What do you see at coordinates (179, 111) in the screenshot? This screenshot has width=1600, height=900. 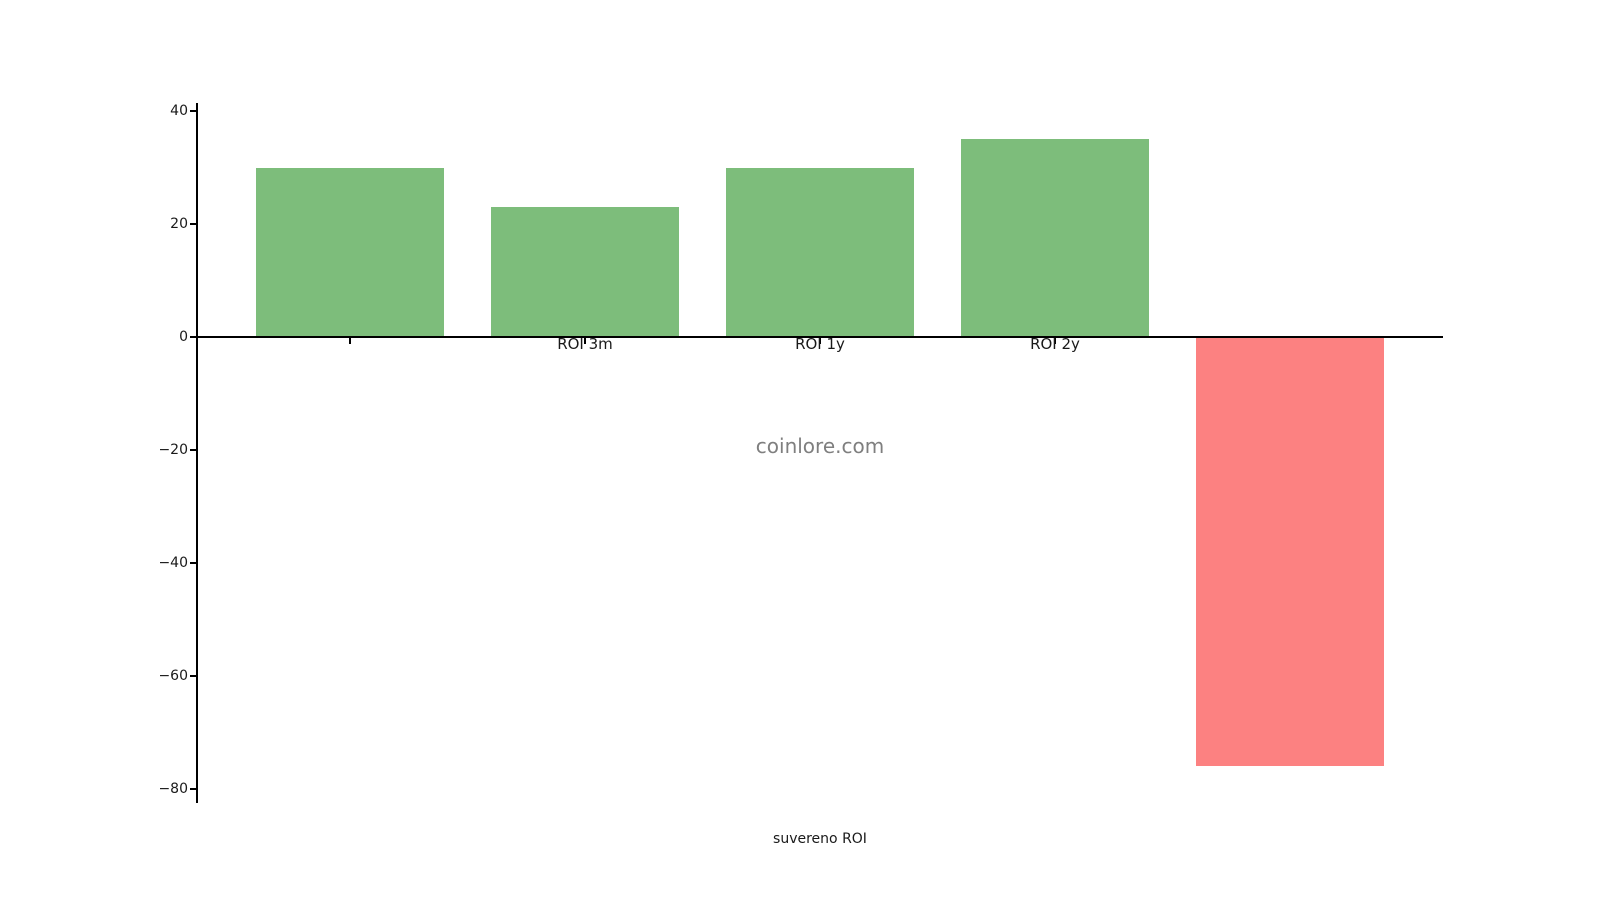 I see `y-axis-tick-label: 40` at bounding box center [179, 111].